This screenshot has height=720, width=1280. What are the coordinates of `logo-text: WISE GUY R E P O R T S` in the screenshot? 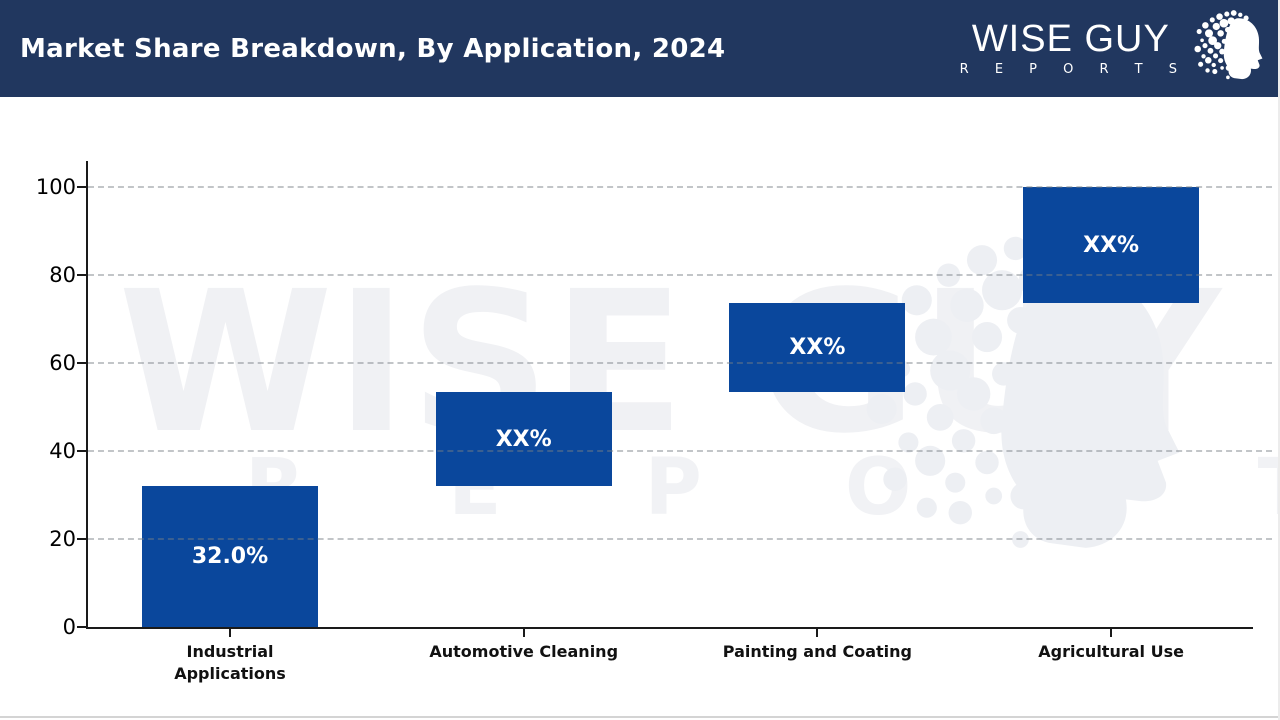 It's located at (1071, 48).